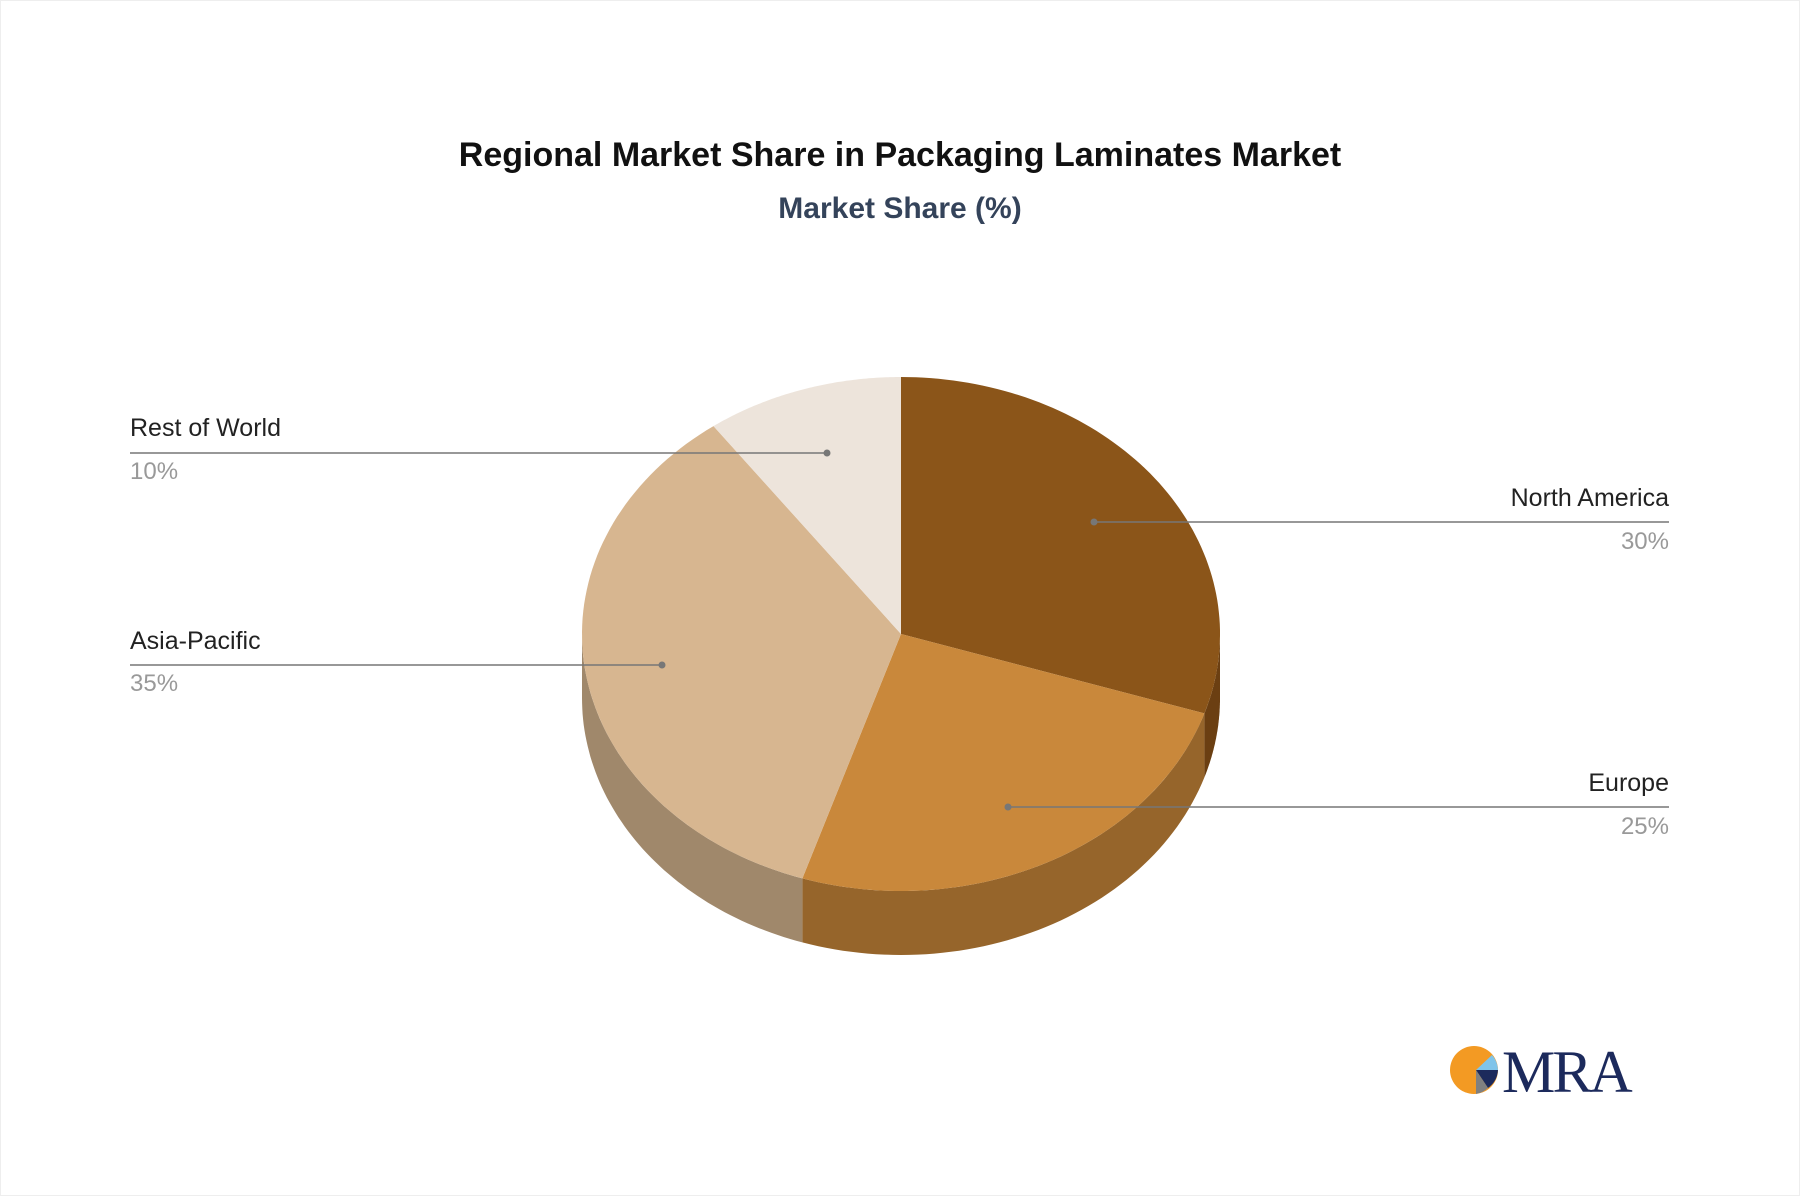 The image size is (1800, 1196). I want to click on leader-dot-north-america, so click(1094, 522).